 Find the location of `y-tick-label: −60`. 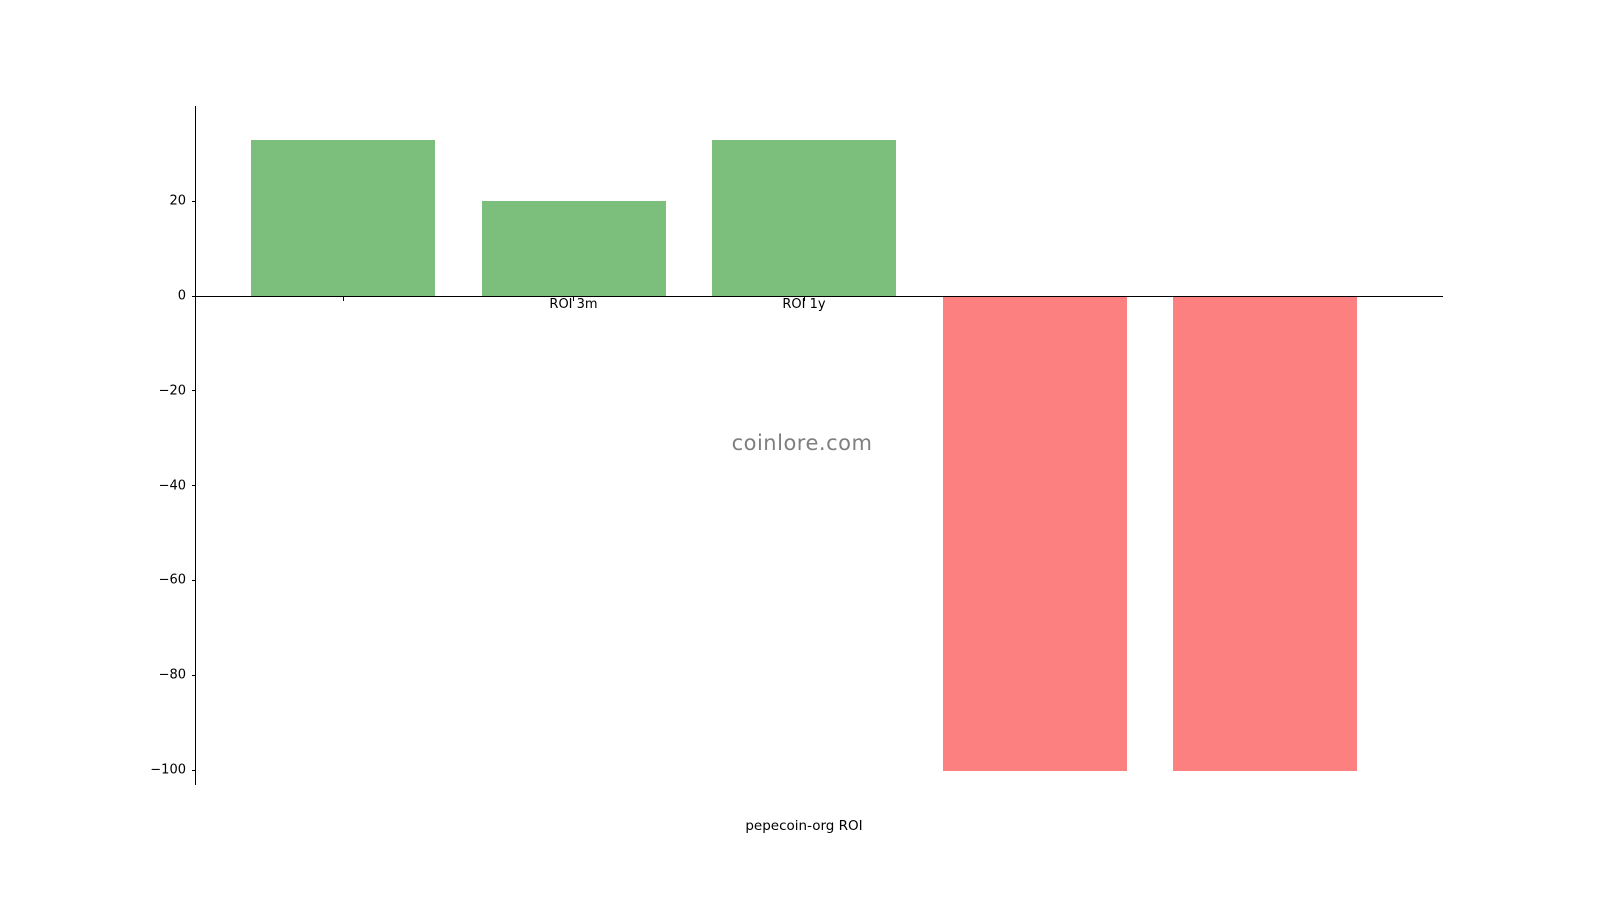

y-tick-label: −60 is located at coordinates (172, 580).